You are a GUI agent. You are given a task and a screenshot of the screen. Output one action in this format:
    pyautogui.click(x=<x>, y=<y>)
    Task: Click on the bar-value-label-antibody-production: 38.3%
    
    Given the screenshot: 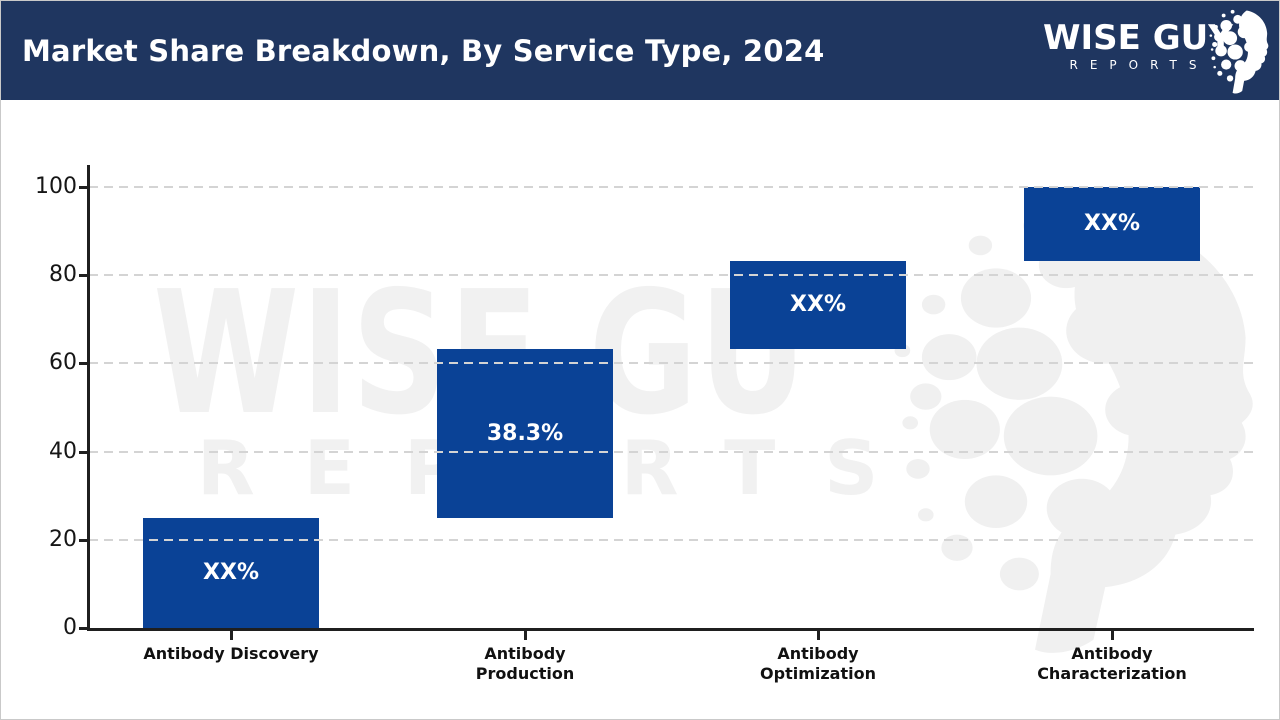 What is the action you would take?
    pyautogui.click(x=525, y=433)
    